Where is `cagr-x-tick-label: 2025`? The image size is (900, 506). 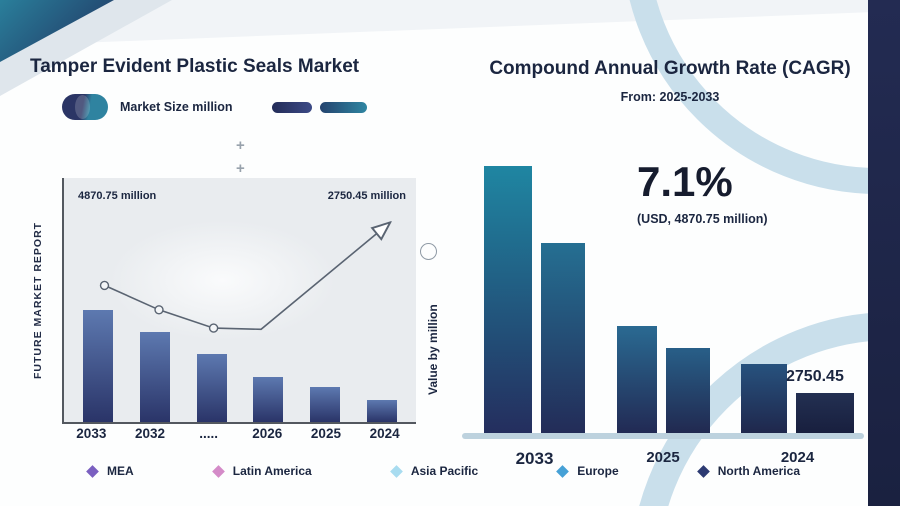
cagr-x-tick-label: 2025 is located at coordinates (663, 457).